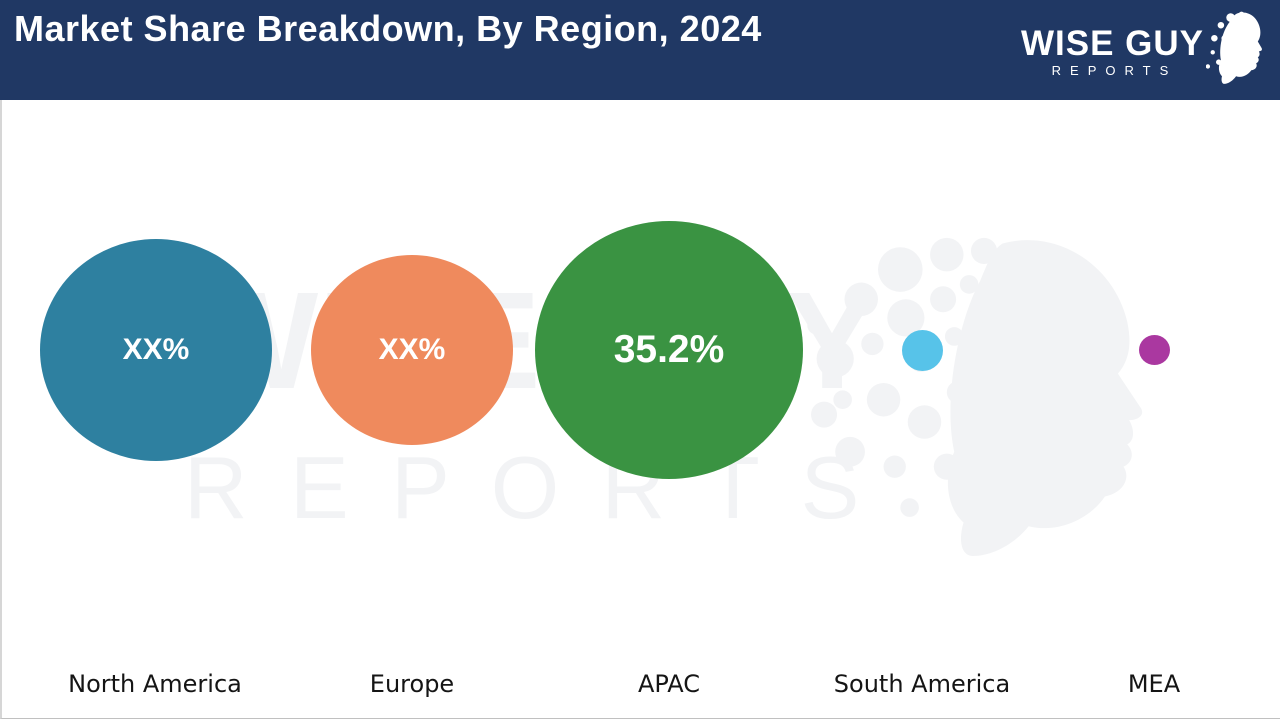  I want to click on category-label-europe: Europe, so click(412, 684).